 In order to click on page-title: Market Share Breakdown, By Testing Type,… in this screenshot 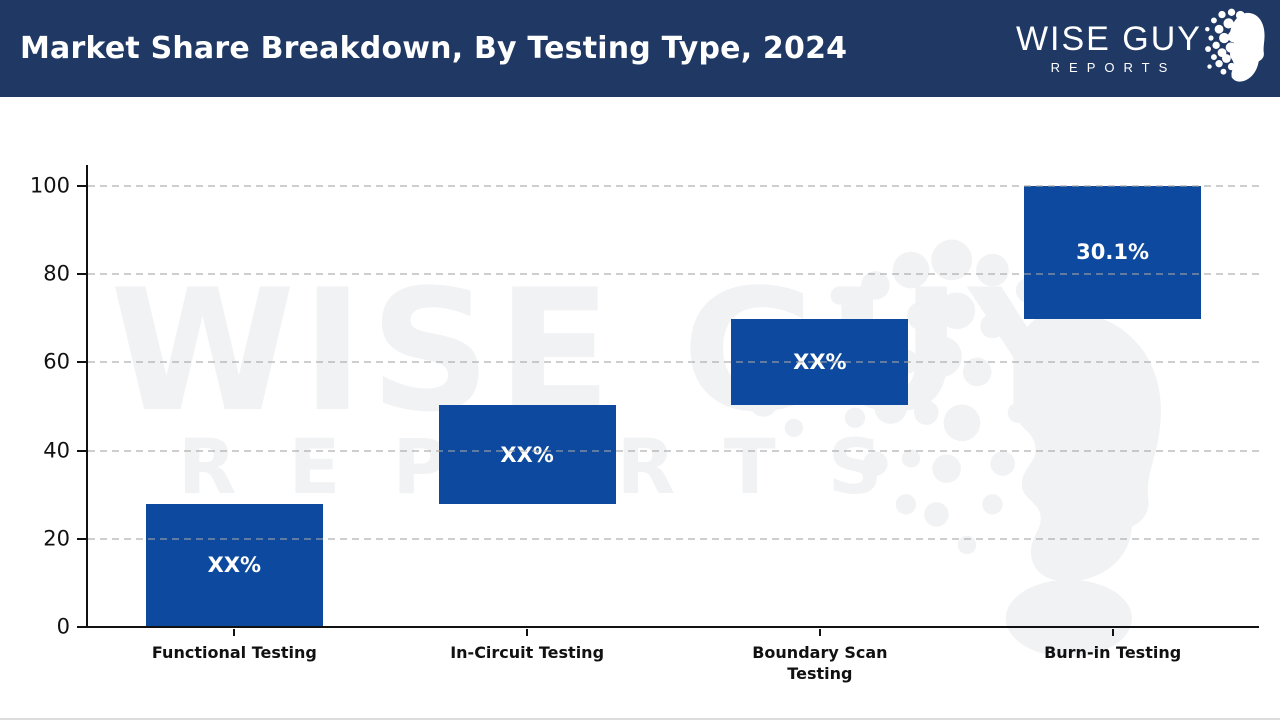, I will do `click(434, 48)`.